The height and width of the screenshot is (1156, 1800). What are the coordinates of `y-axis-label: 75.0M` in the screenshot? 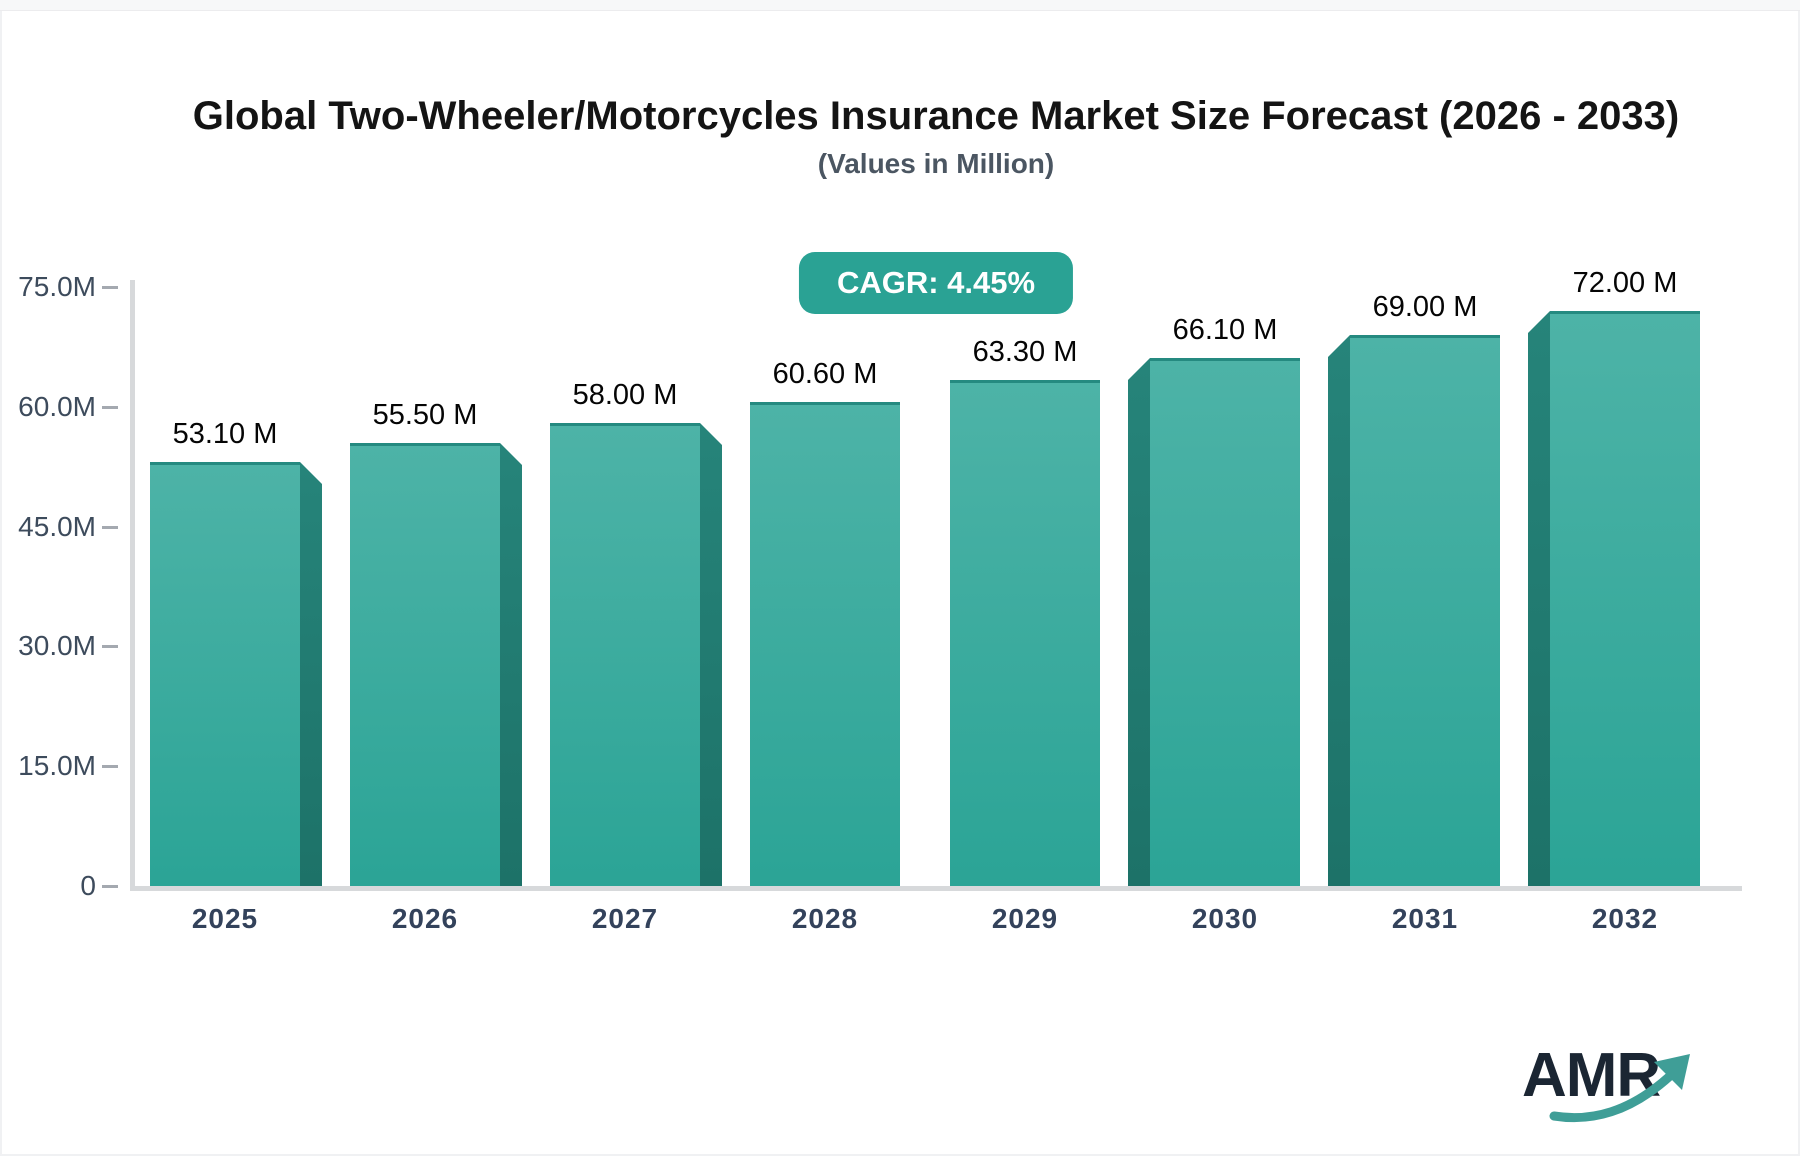 It's located at (57, 286).